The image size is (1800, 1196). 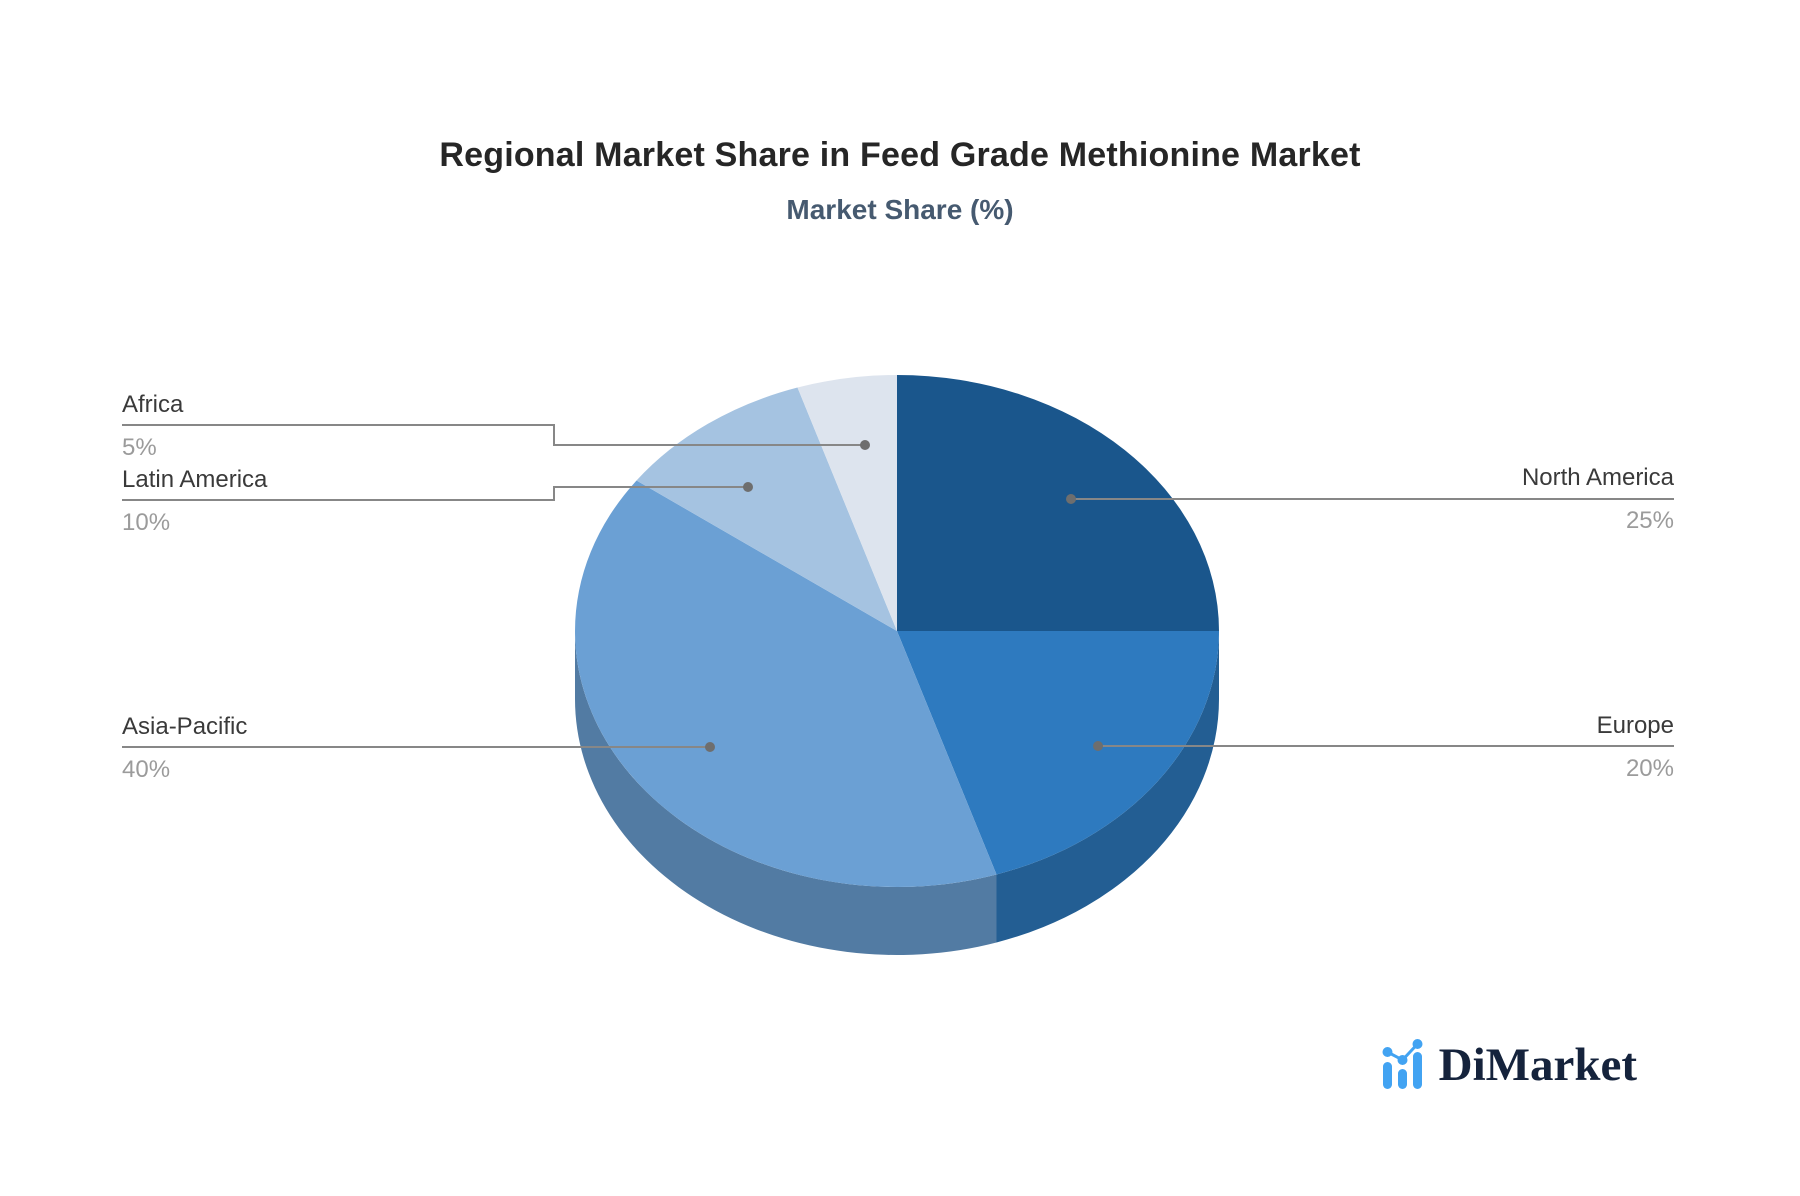 I want to click on percent-north-america: 25%, so click(x=1649, y=520).